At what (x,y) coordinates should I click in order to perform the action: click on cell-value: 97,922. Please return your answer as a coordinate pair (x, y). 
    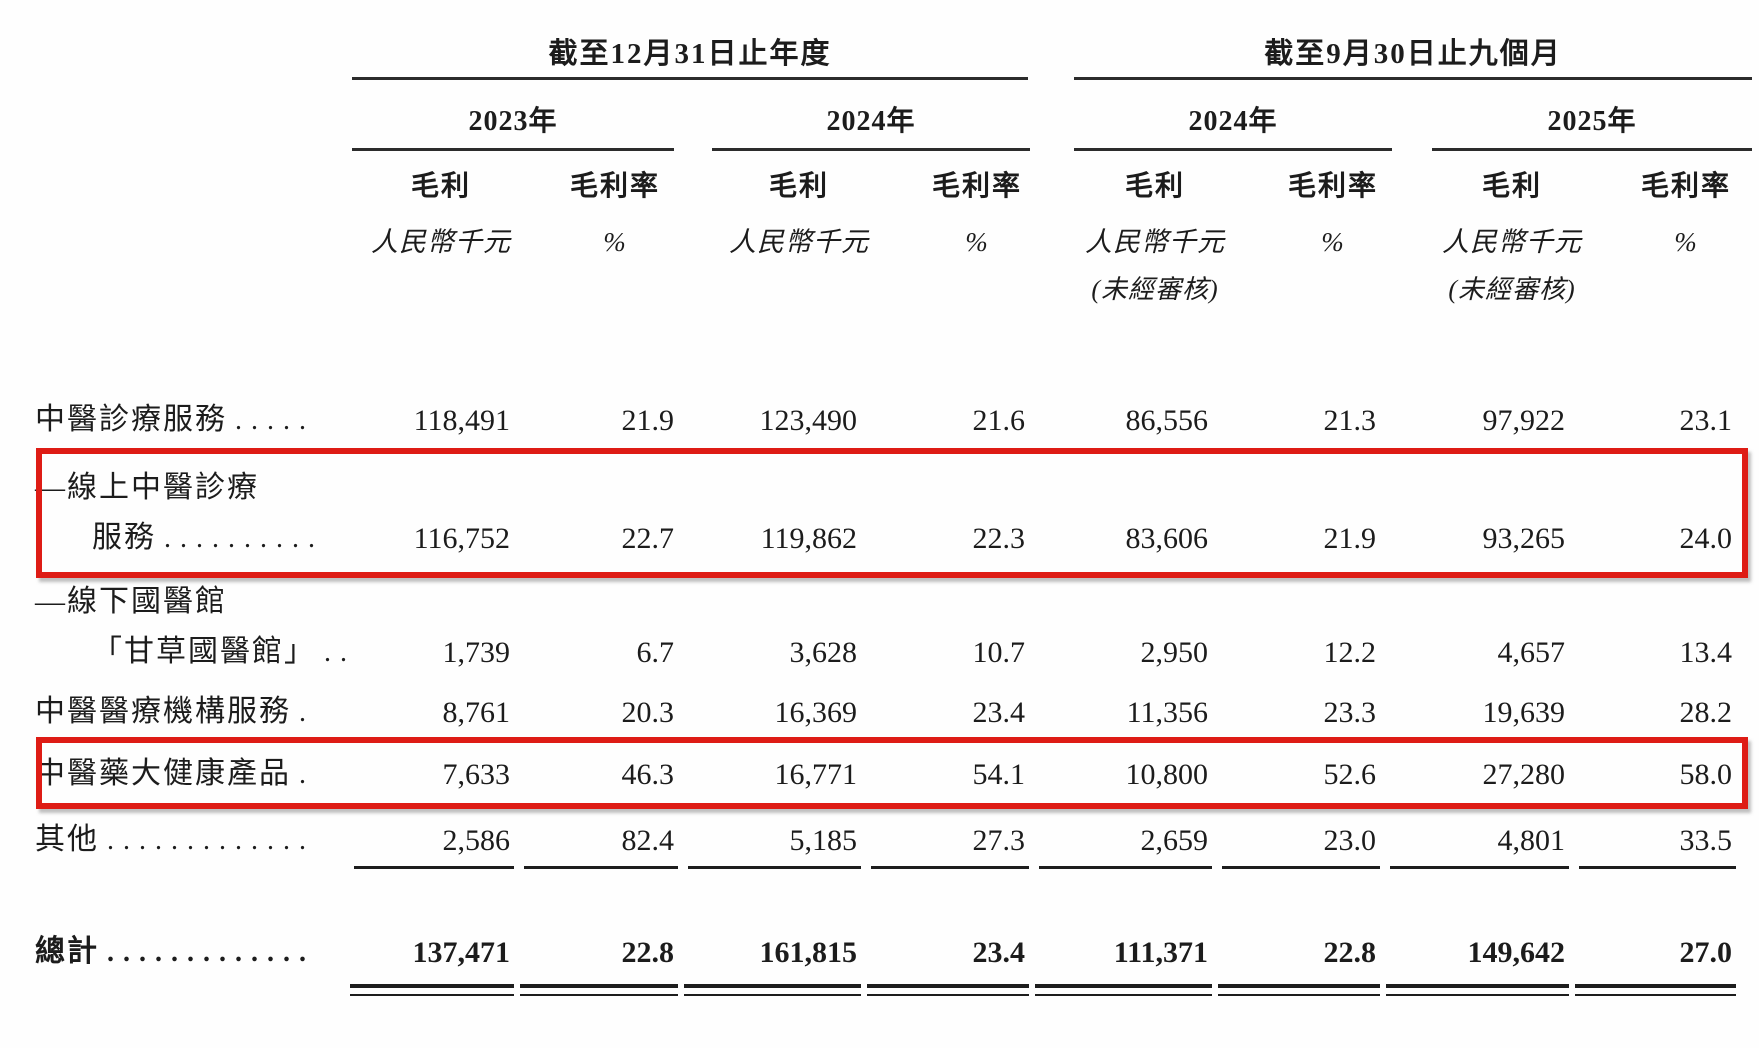
    Looking at the image, I should click on (1524, 420).